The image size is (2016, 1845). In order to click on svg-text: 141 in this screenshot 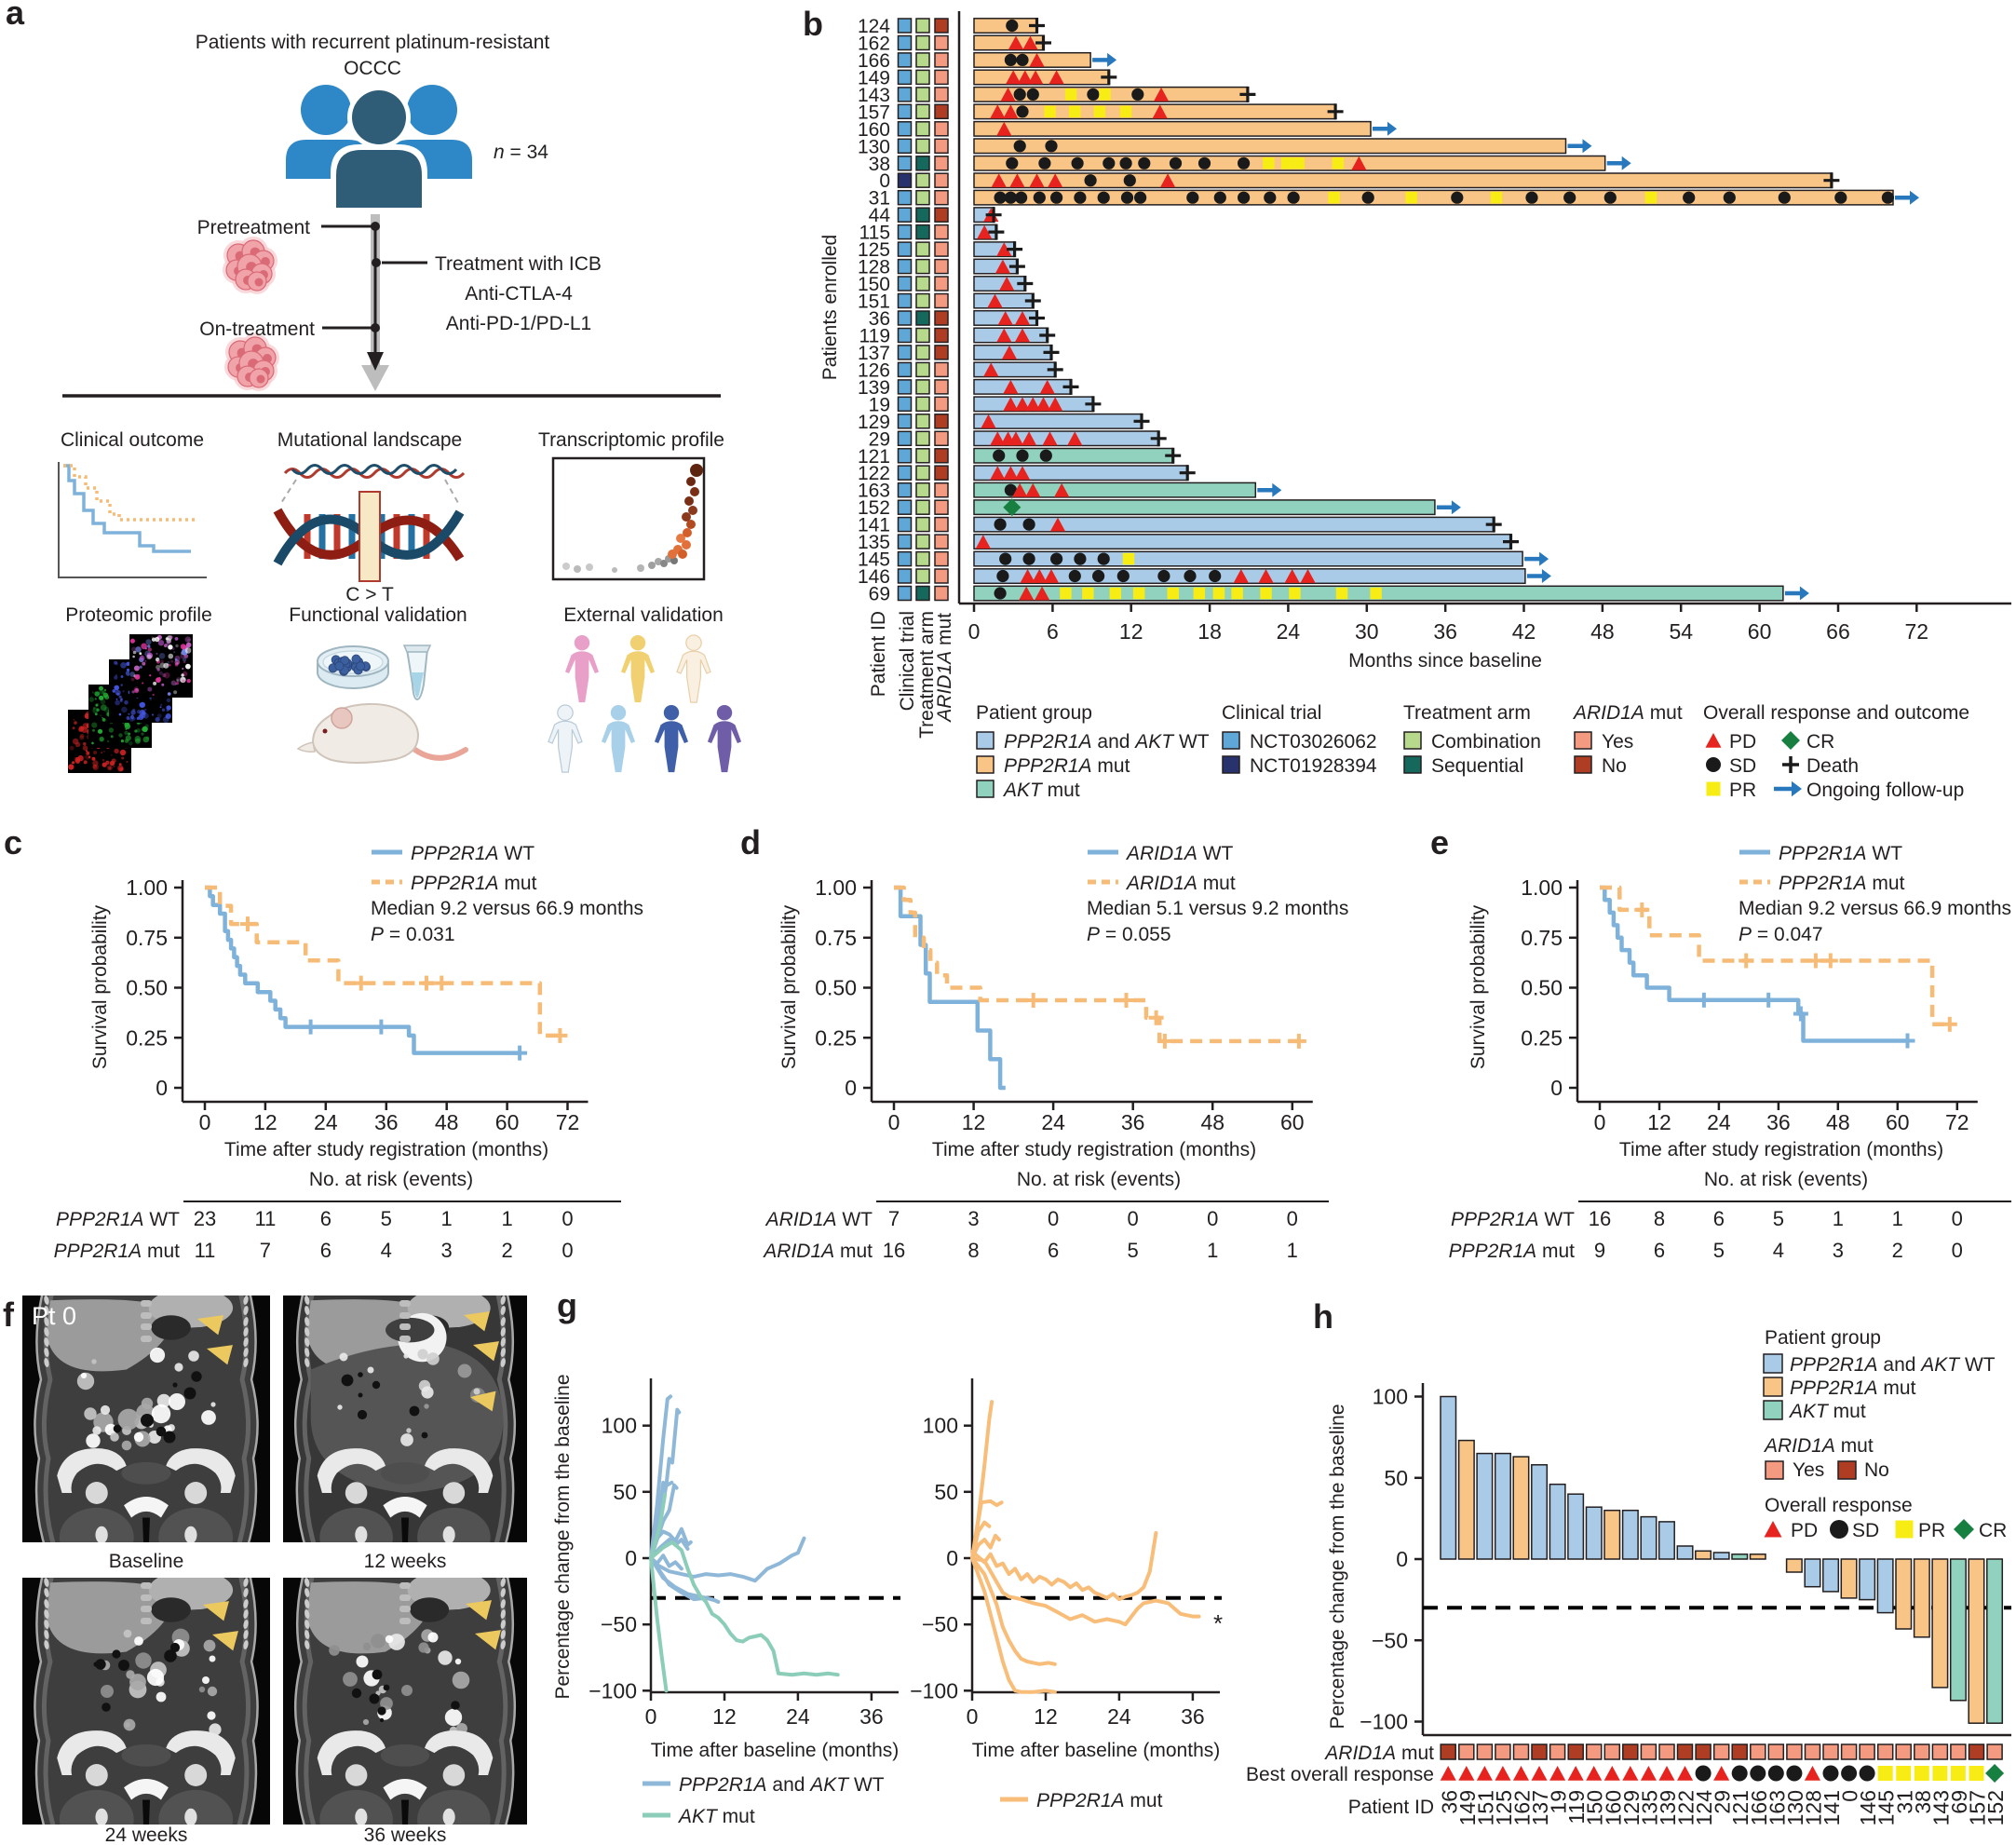, I will do `click(874, 526)`.